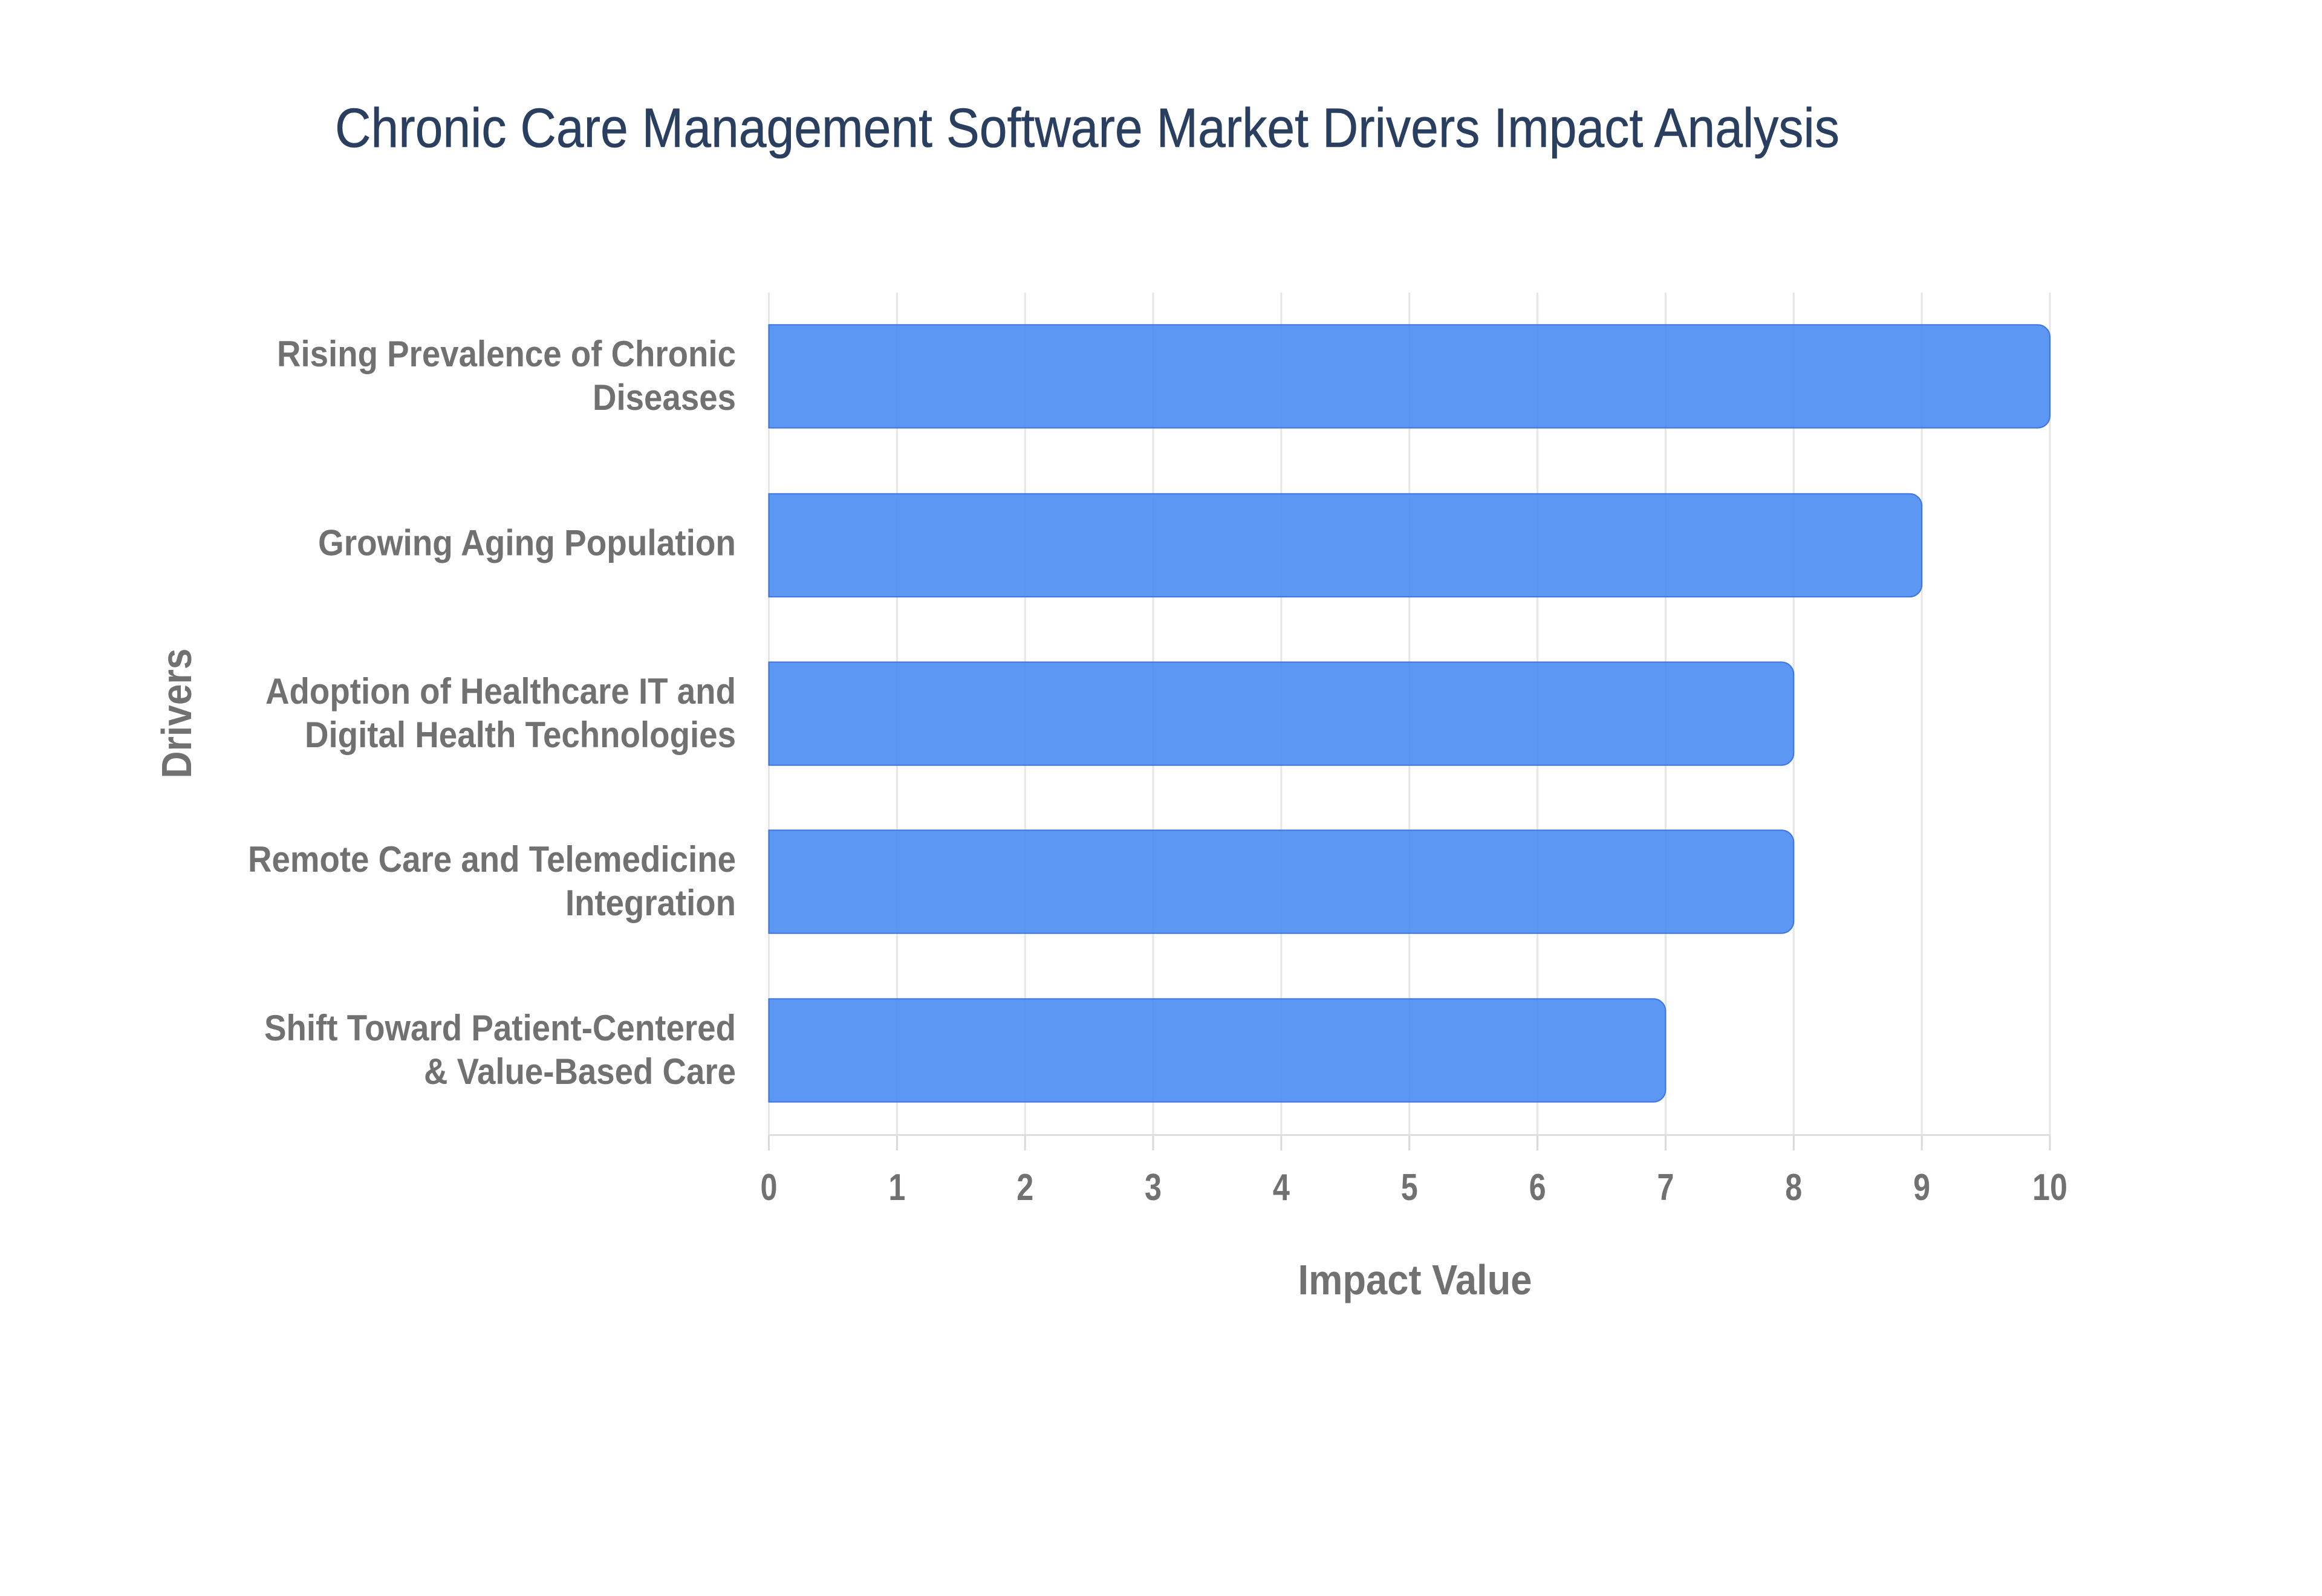 The height and width of the screenshot is (1596, 2322). I want to click on svg-text: Integration, so click(650, 903).